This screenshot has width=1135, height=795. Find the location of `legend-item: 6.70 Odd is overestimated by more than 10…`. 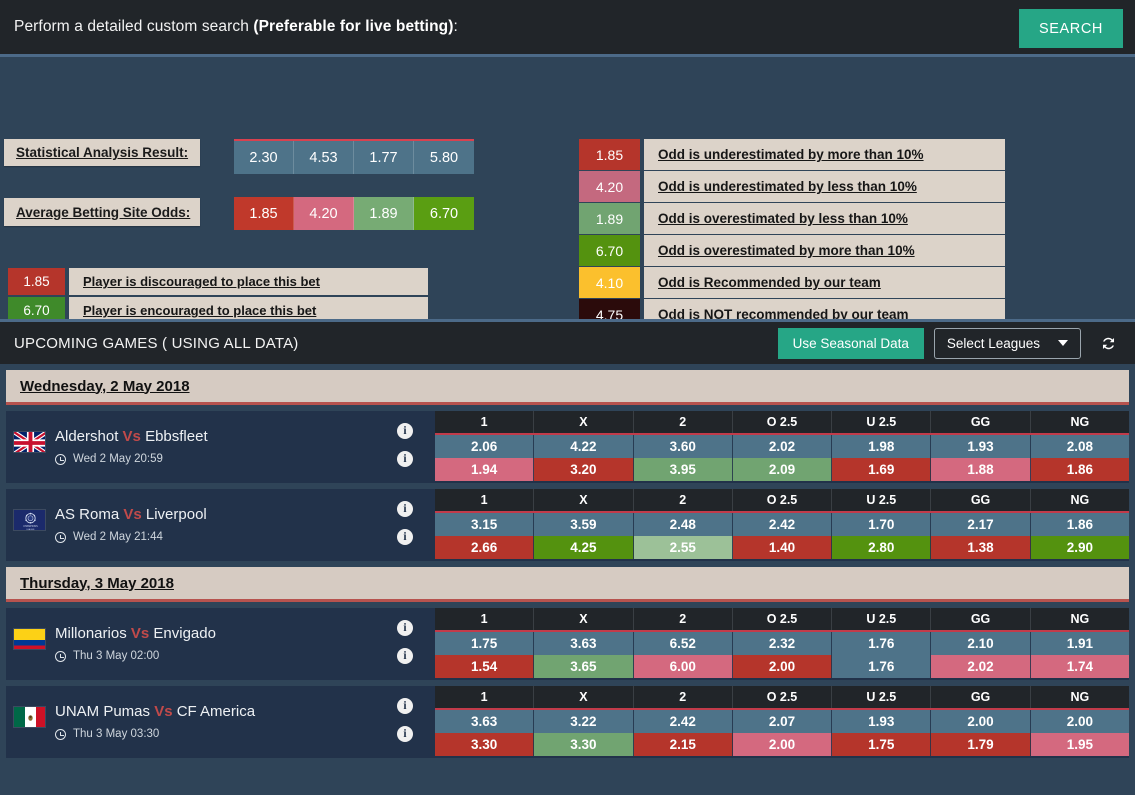

legend-item: 6.70 Odd is overestimated by more than 10… is located at coordinates (792, 250).